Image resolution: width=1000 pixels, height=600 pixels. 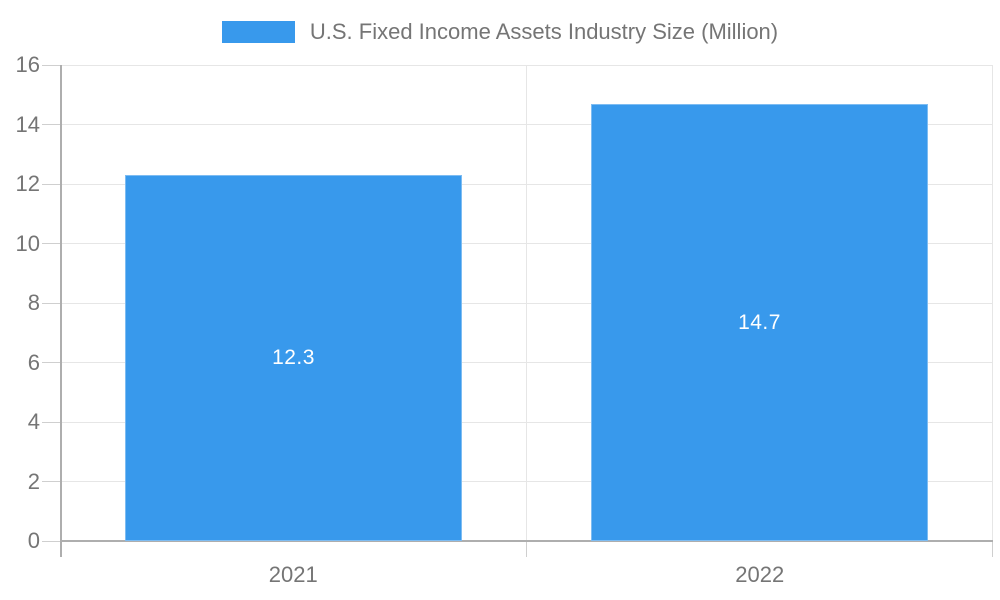 I want to click on y-tick-label: 4, so click(x=33, y=421).